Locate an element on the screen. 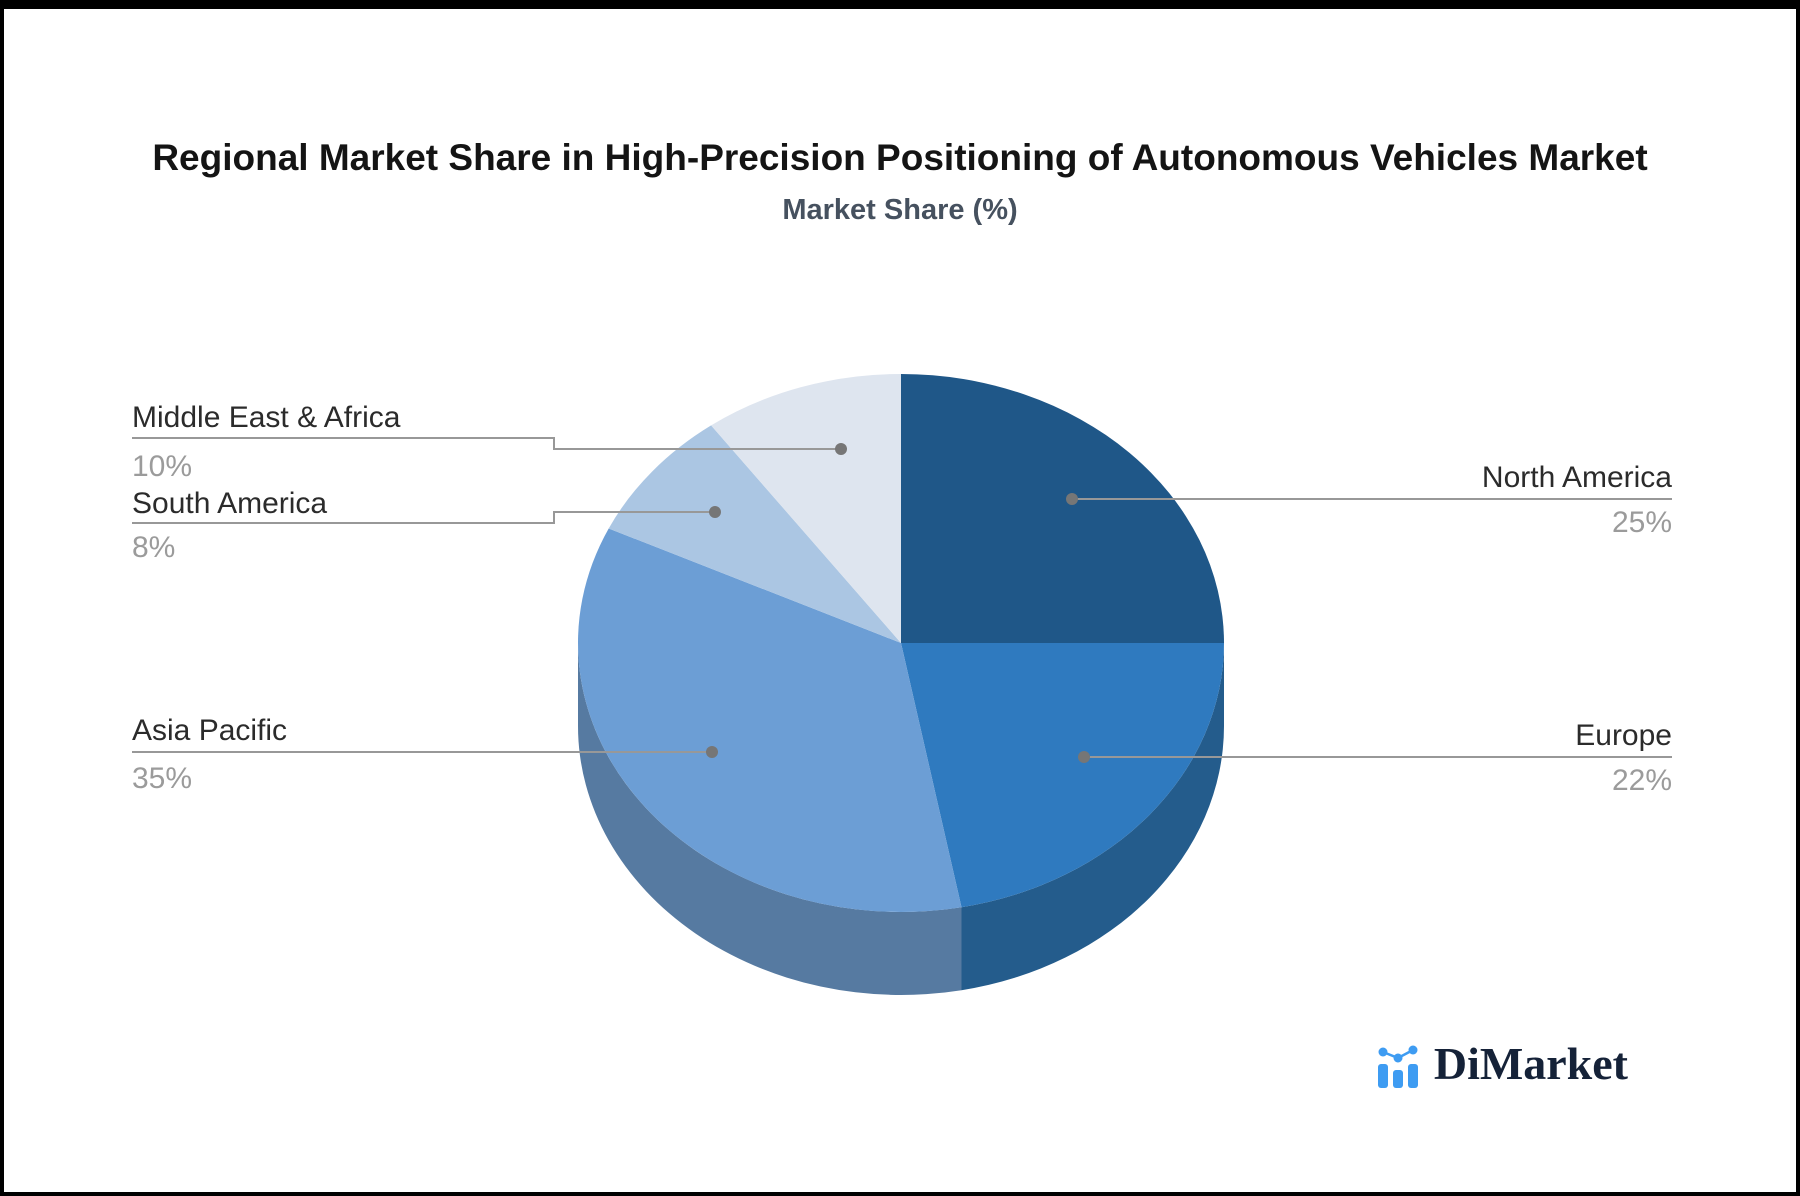 The image size is (1800, 1196). slice-label-europe: Europe is located at coordinates (1623, 735).